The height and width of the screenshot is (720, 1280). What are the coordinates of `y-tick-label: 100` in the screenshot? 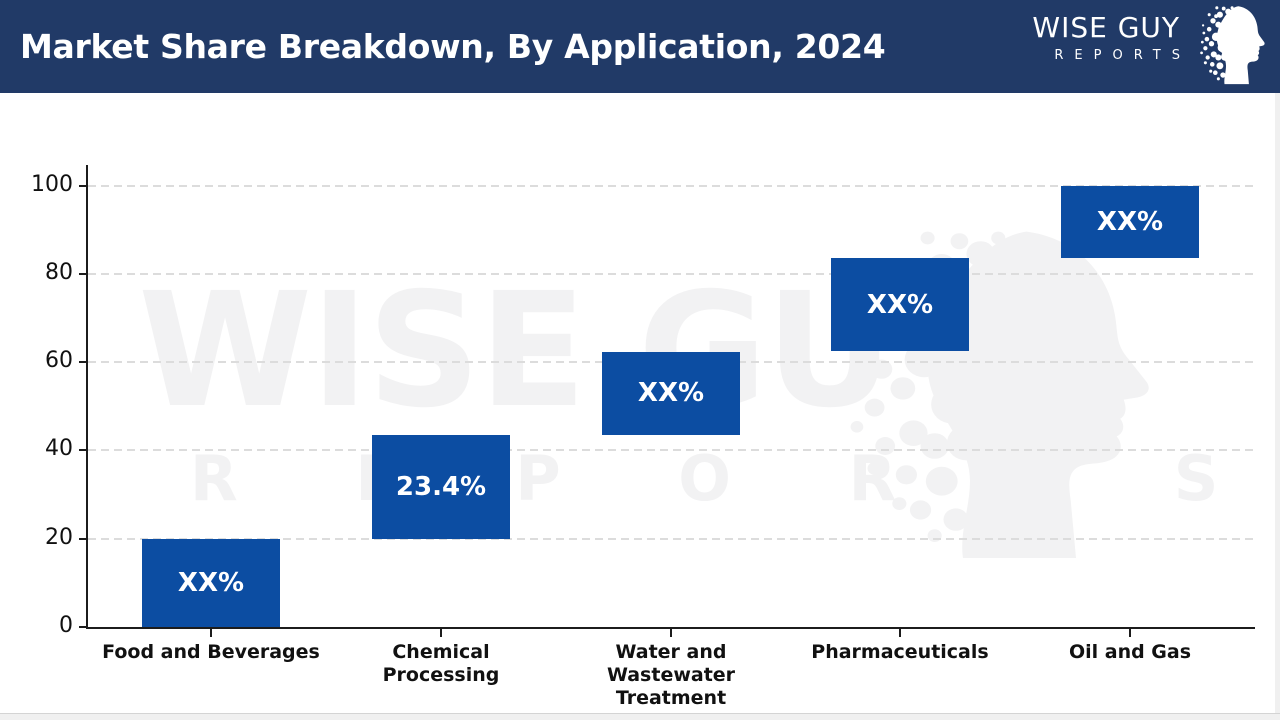 It's located at (52, 184).